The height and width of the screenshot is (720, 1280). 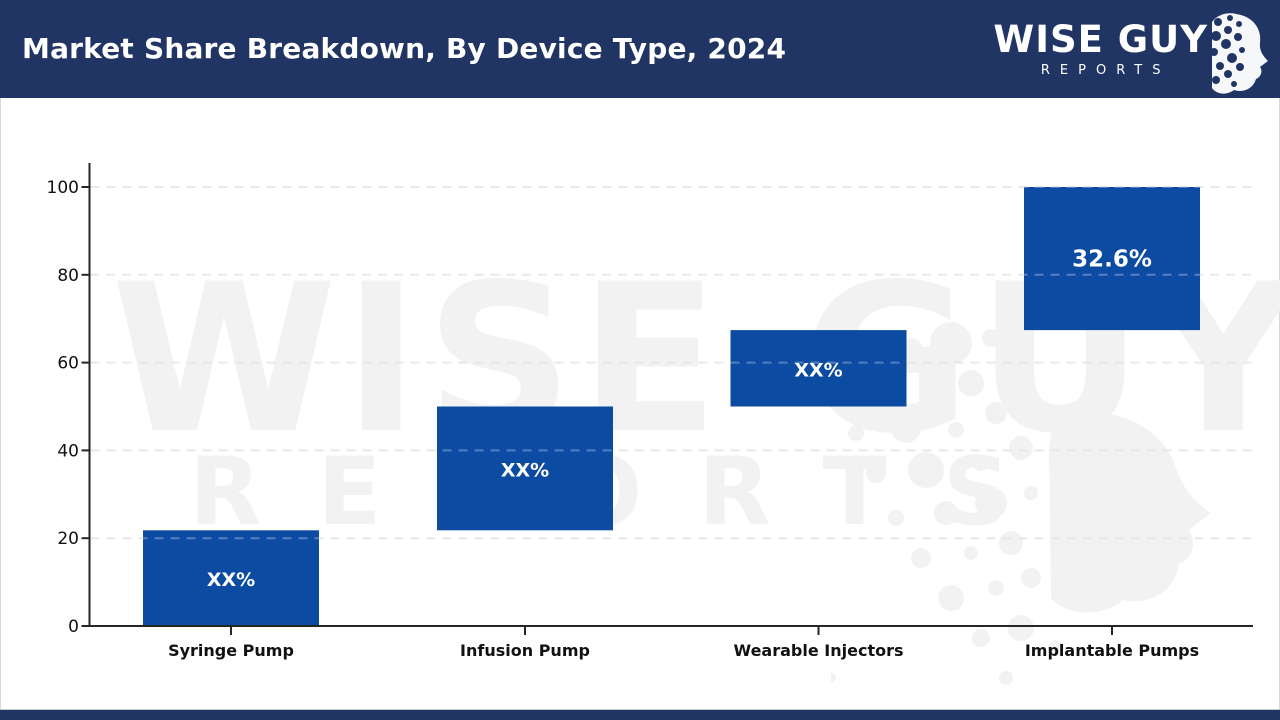 I want to click on logo-face-icon, so click(x=1237, y=53).